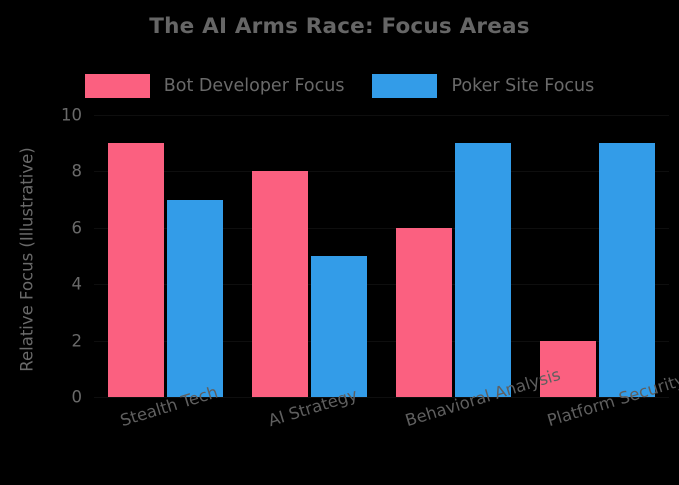 Image resolution: width=679 pixels, height=485 pixels. I want to click on legend-item-bot-developer-focus: Bot Developer Focus, so click(214, 86).